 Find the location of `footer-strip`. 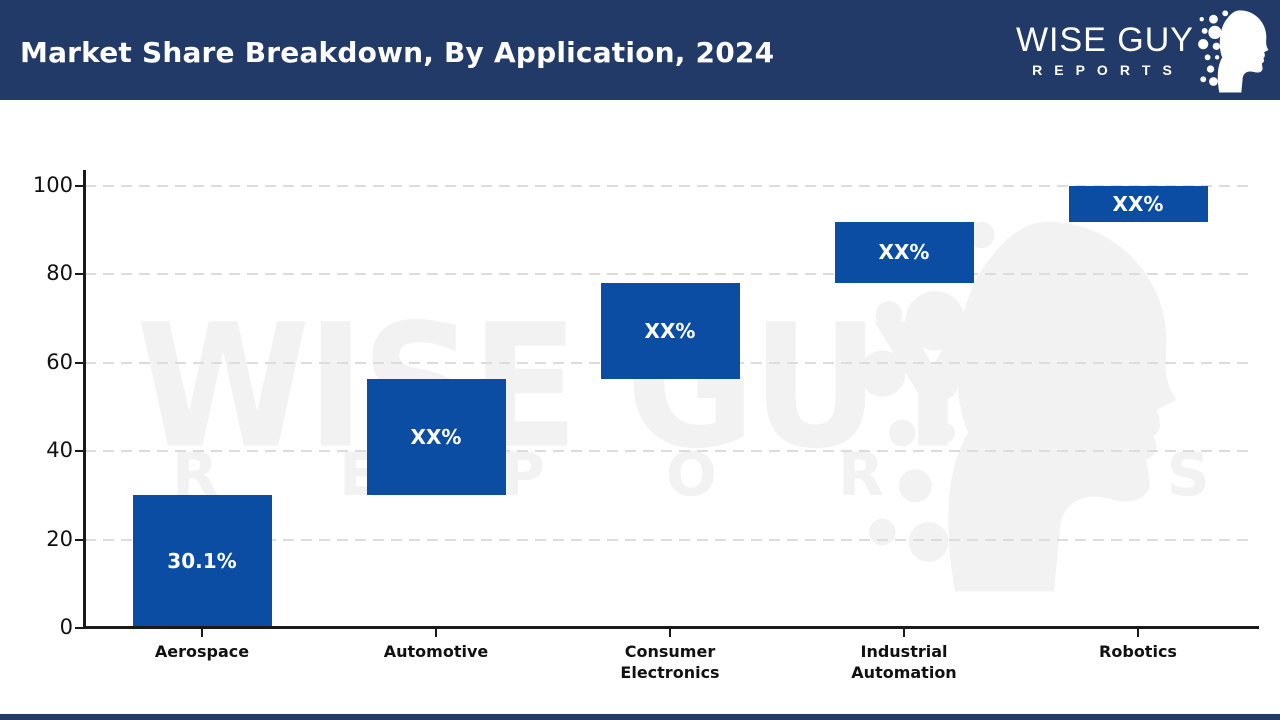

footer-strip is located at coordinates (640, 717).